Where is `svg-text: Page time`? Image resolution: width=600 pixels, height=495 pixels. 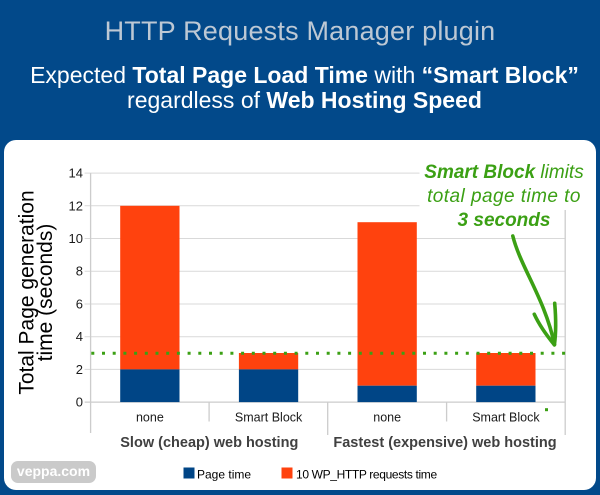
svg-text: Page time is located at coordinates (224, 475).